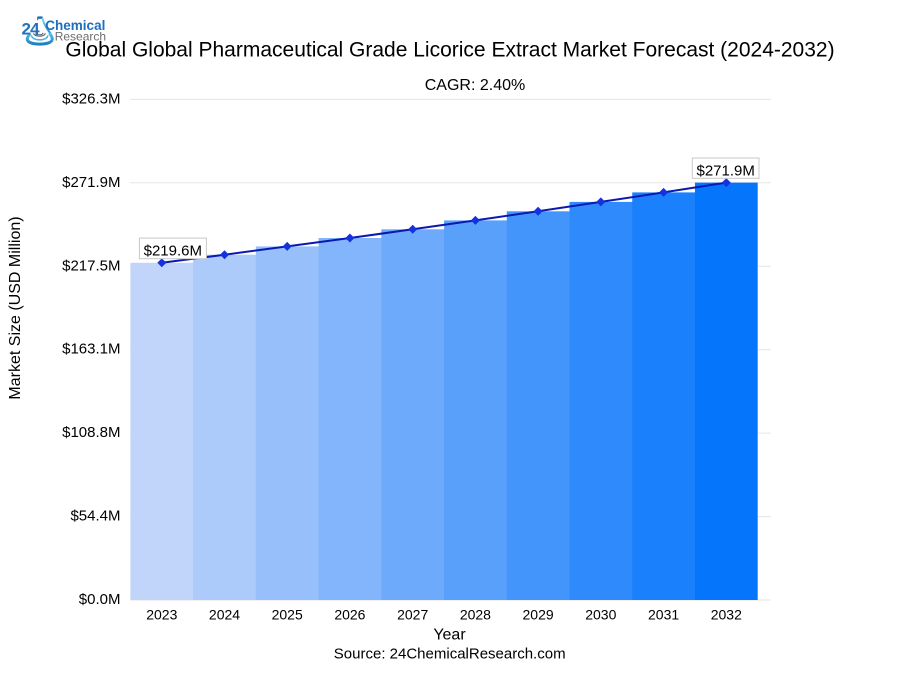 Image resolution: width=900 pixels, height=680 pixels. What do you see at coordinates (91, 98) in the screenshot?
I see `svg-text: $326.3M` at bounding box center [91, 98].